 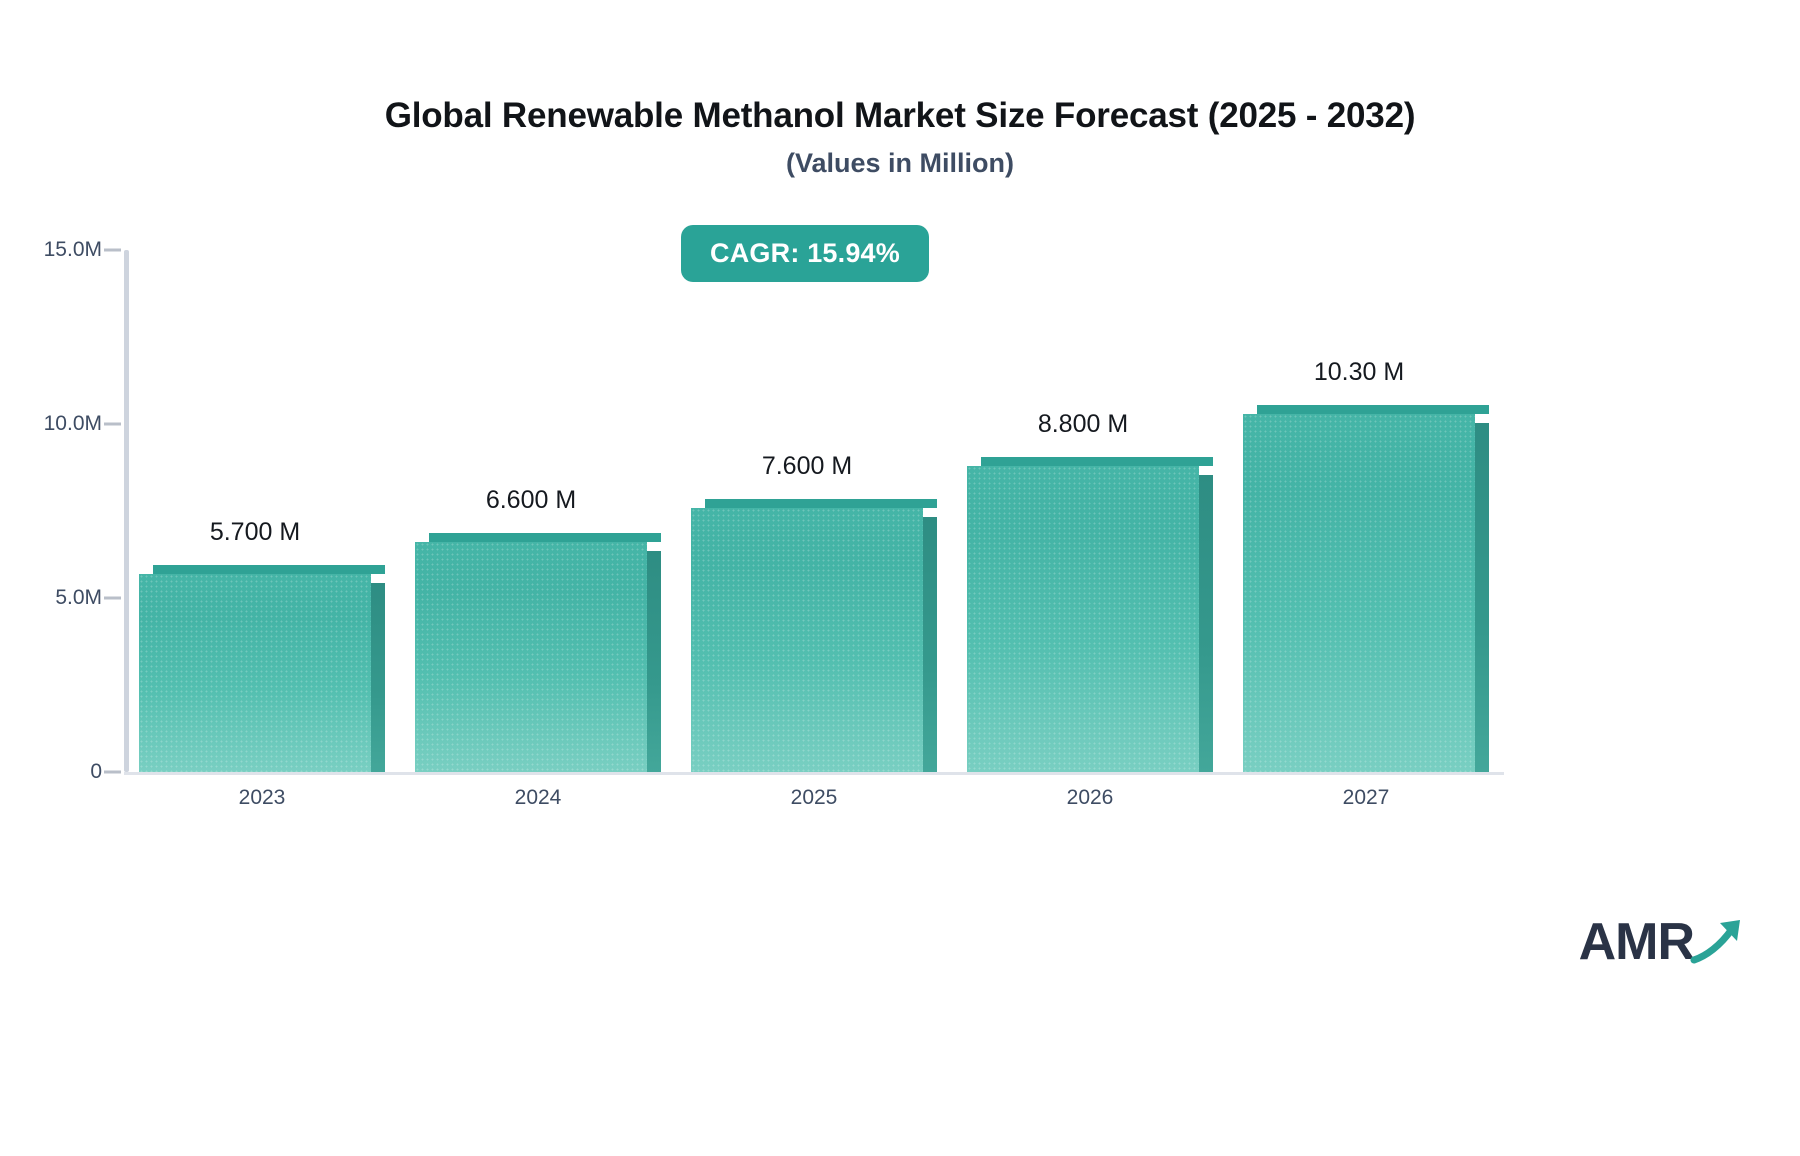 I want to click on y-axis-tick-label: 0, so click(x=96, y=771).